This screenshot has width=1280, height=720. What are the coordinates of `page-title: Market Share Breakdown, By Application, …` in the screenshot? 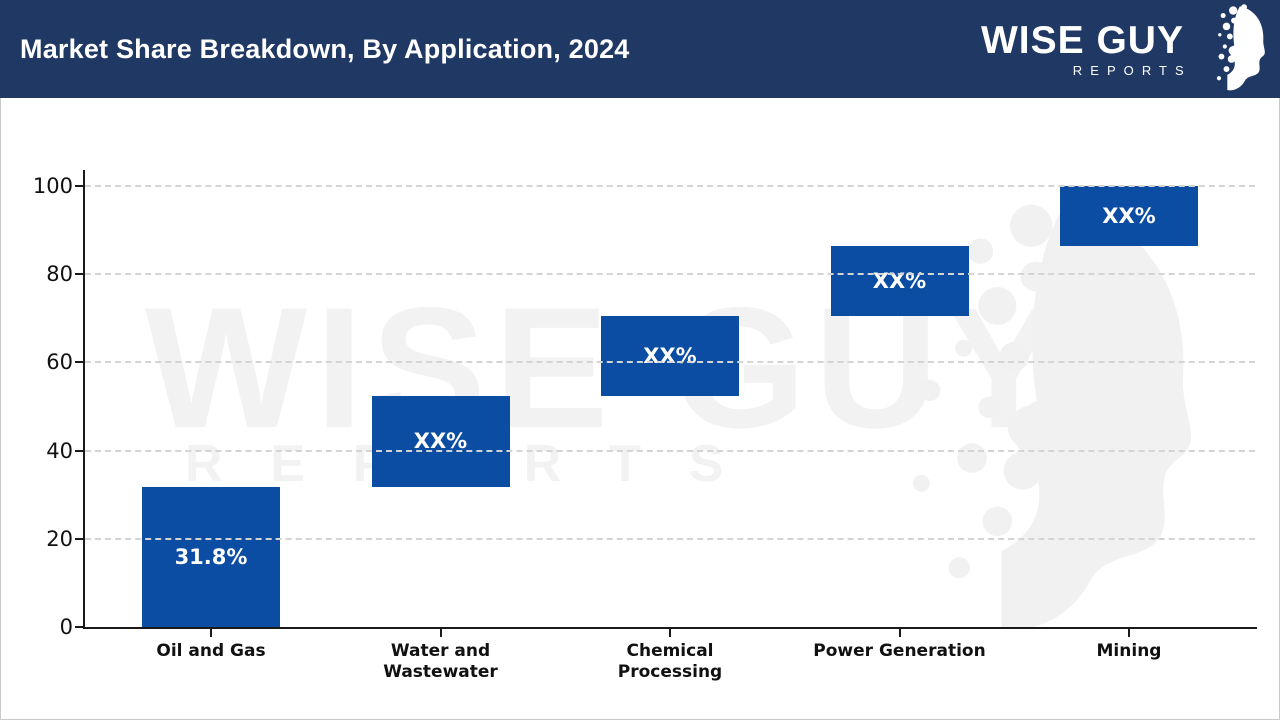 It's located at (325, 48).